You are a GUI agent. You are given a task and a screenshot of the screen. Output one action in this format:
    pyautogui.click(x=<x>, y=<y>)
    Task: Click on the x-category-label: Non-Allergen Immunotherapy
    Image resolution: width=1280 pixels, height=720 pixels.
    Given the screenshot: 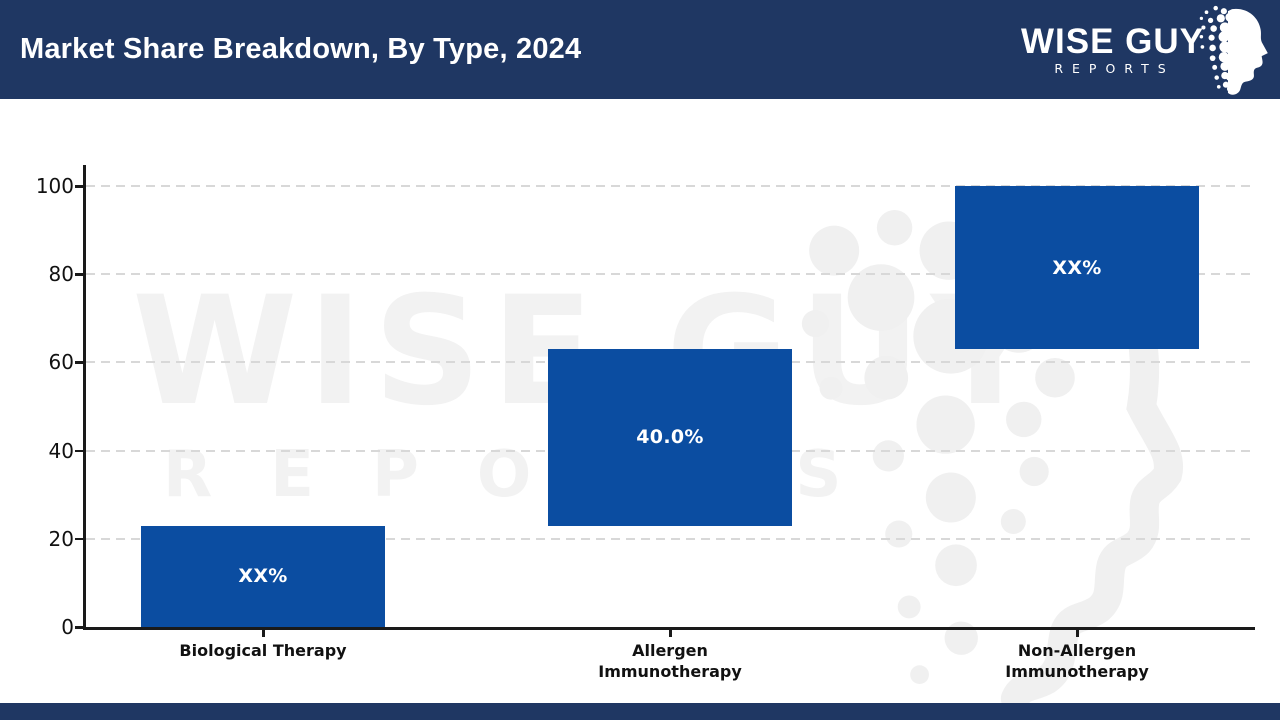 What is the action you would take?
    pyautogui.click(x=1077, y=661)
    